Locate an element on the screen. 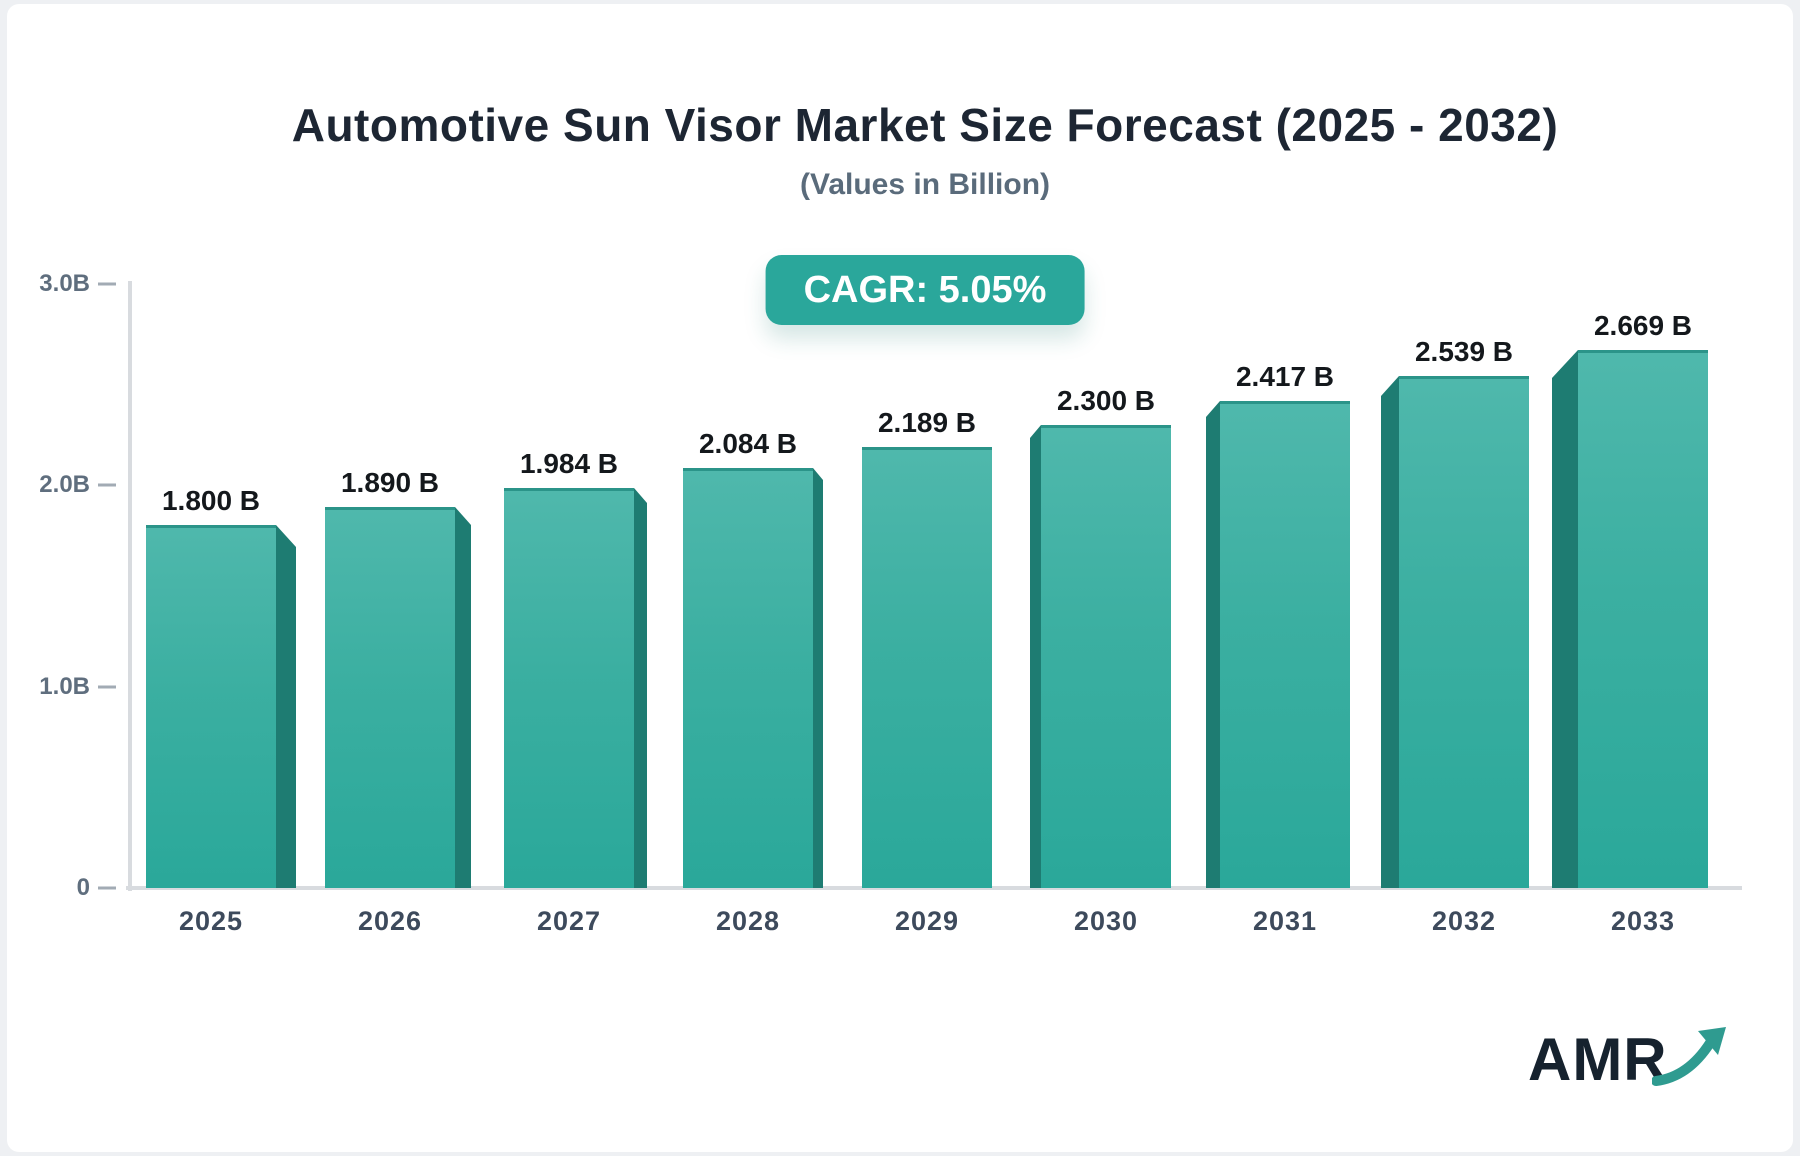  bar-value-label: 1.984 B is located at coordinates (569, 463).